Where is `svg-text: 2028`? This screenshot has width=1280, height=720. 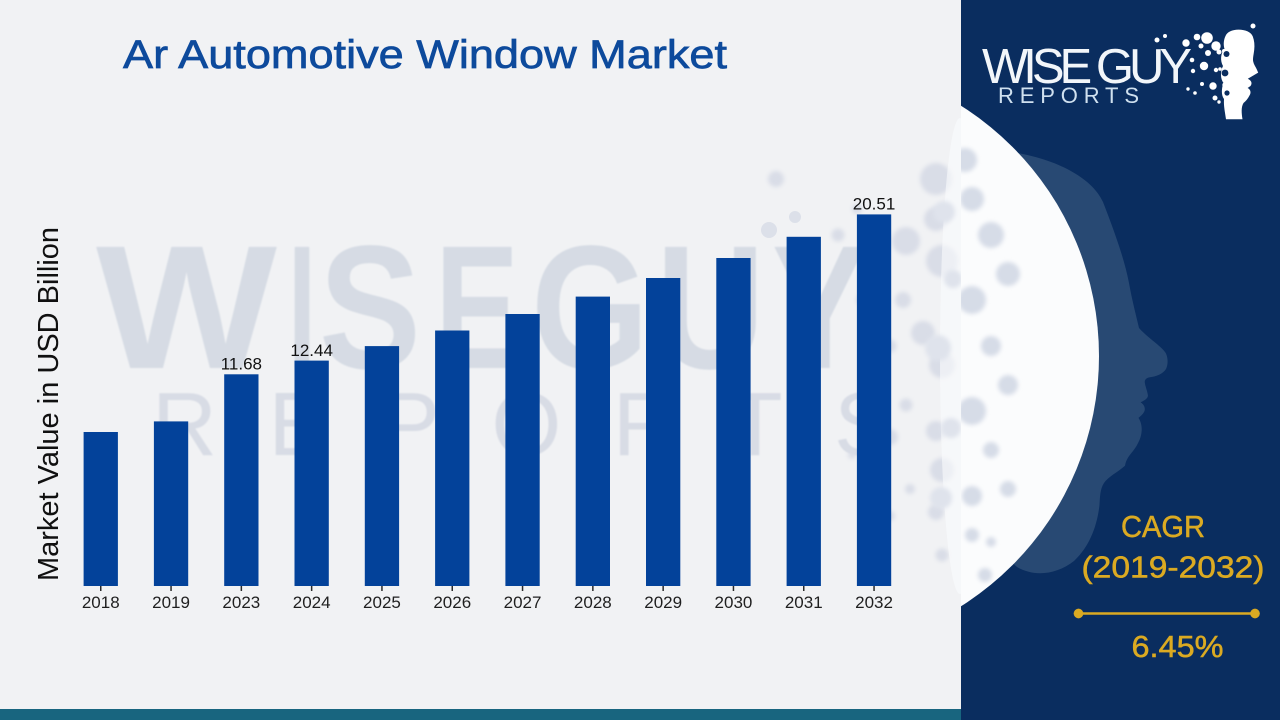 svg-text: 2028 is located at coordinates (593, 602).